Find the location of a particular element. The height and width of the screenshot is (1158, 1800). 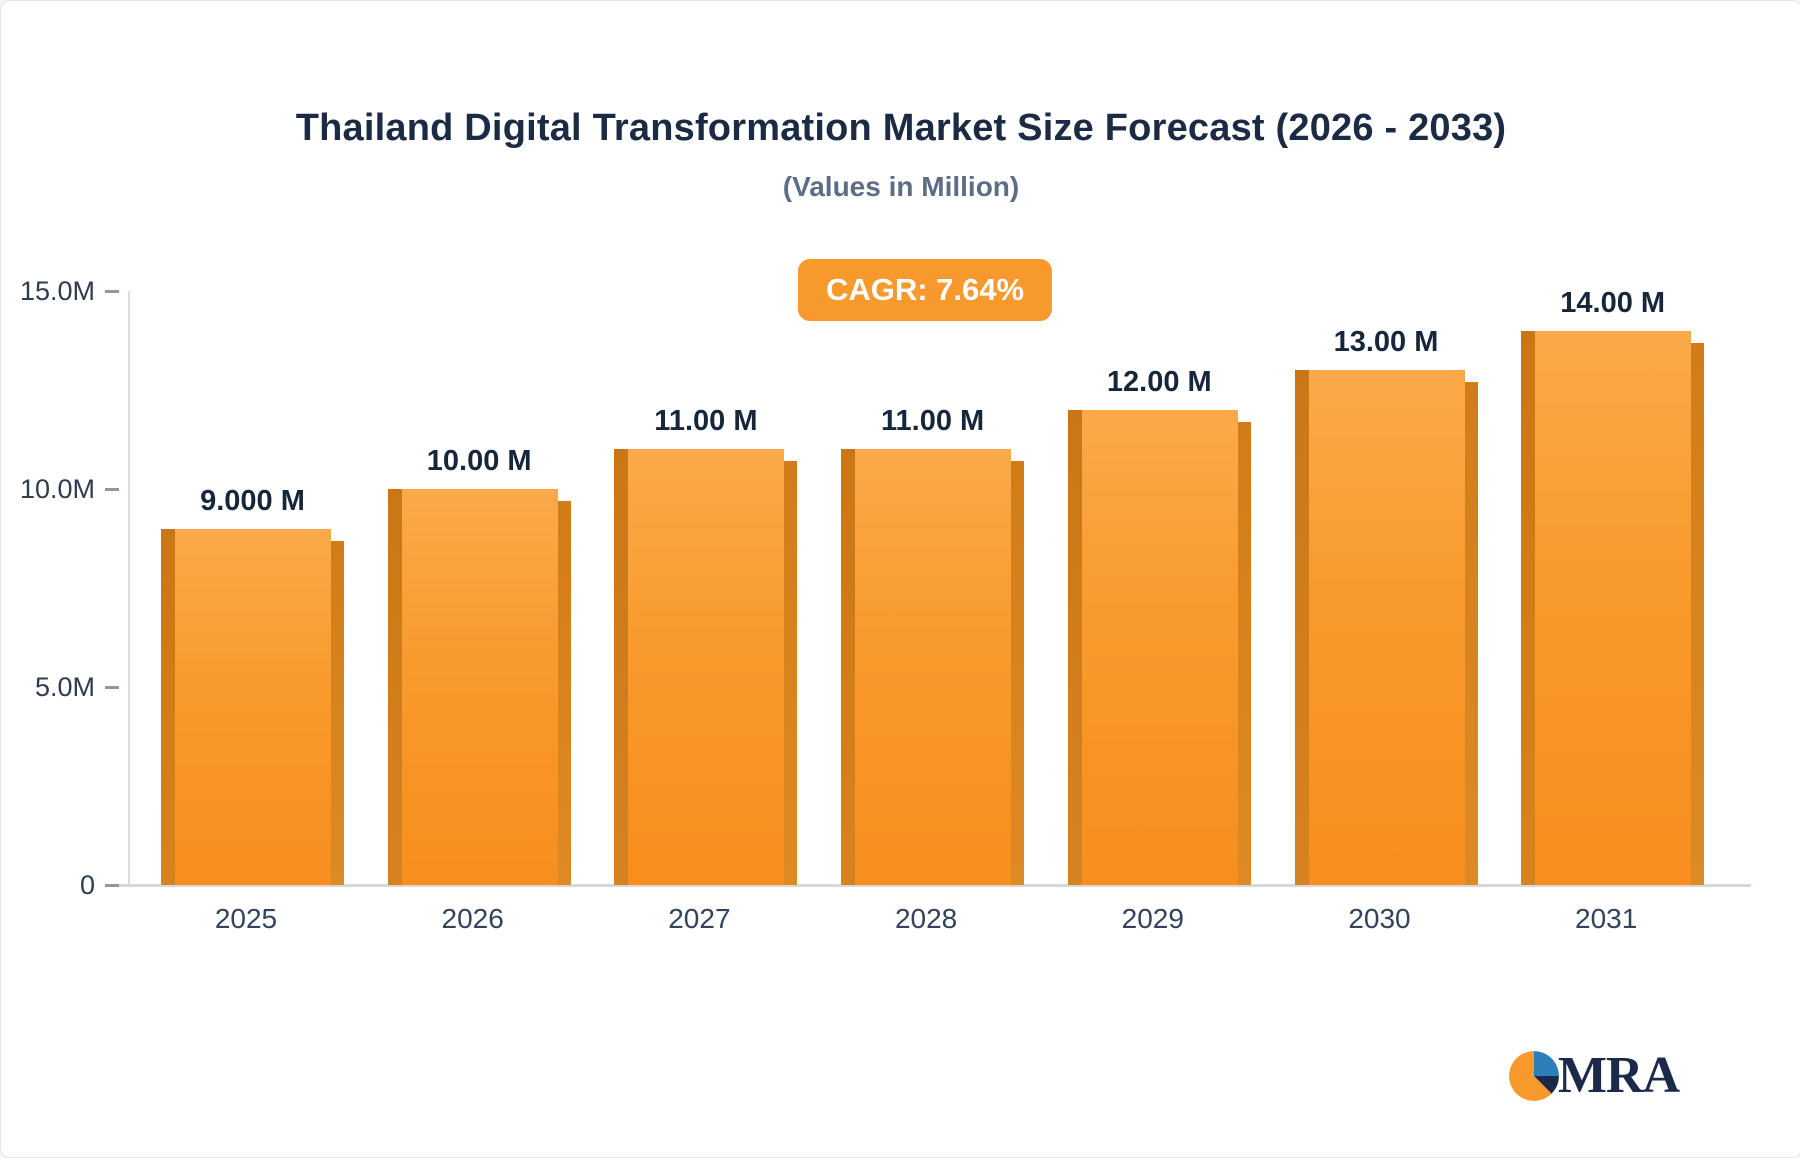

bar-value-label: 9.000 M is located at coordinates (252, 500).